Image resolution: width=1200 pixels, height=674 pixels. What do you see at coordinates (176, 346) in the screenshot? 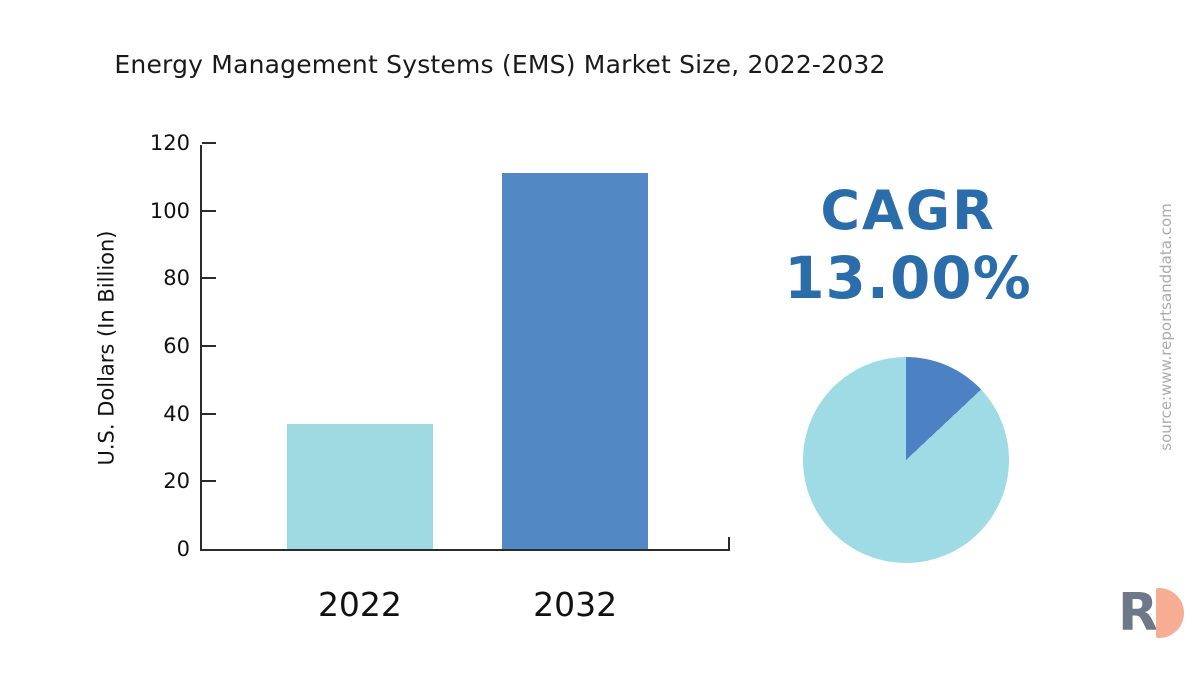
I see `y-tick-label-60: 60` at bounding box center [176, 346].